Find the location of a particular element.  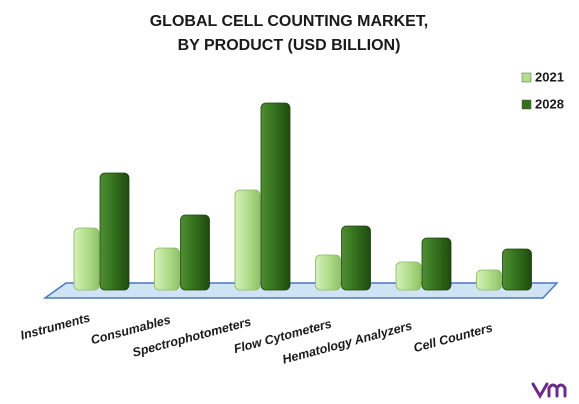

chart-title: BY PRODUCT (USD BILLION) is located at coordinates (289, 45).